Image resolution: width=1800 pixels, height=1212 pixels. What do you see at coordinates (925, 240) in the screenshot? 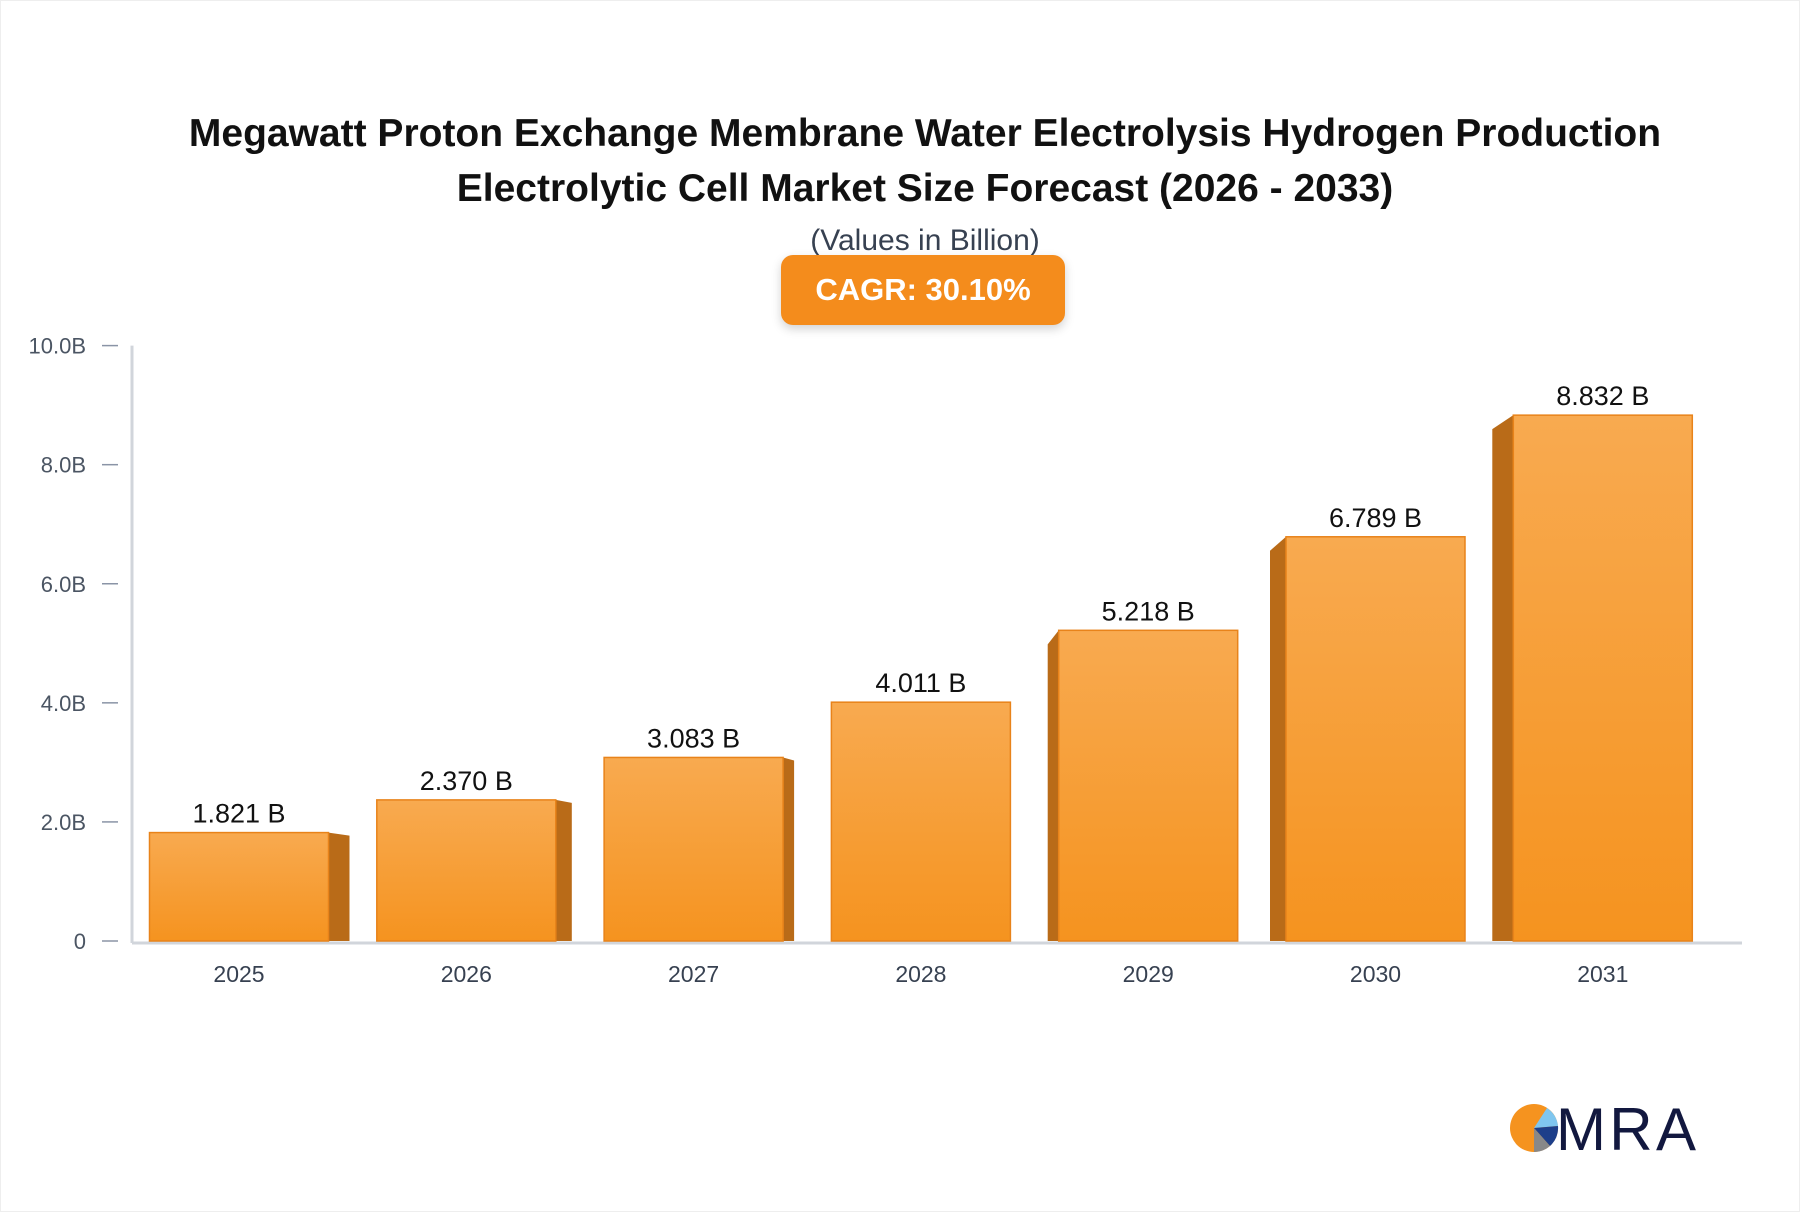
I see `chart-subtitle: (Values in Billion)` at bounding box center [925, 240].